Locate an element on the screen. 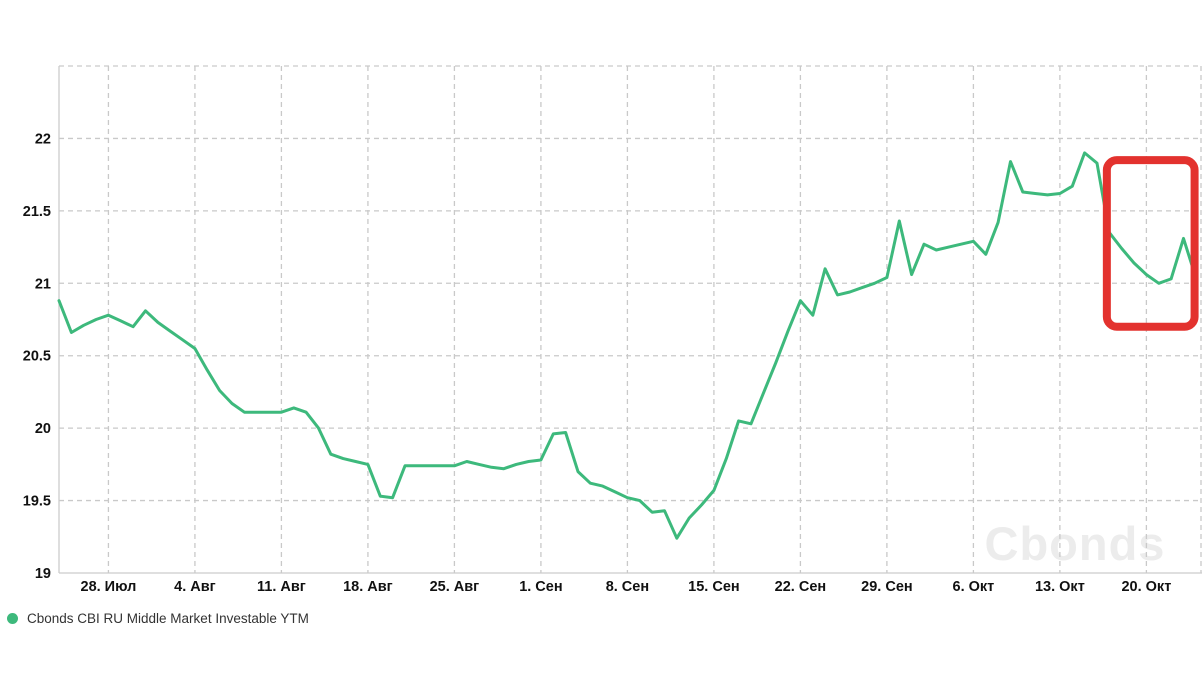 The width and height of the screenshot is (1204, 673). x-tick-label: 18. Авг is located at coordinates (368, 587).